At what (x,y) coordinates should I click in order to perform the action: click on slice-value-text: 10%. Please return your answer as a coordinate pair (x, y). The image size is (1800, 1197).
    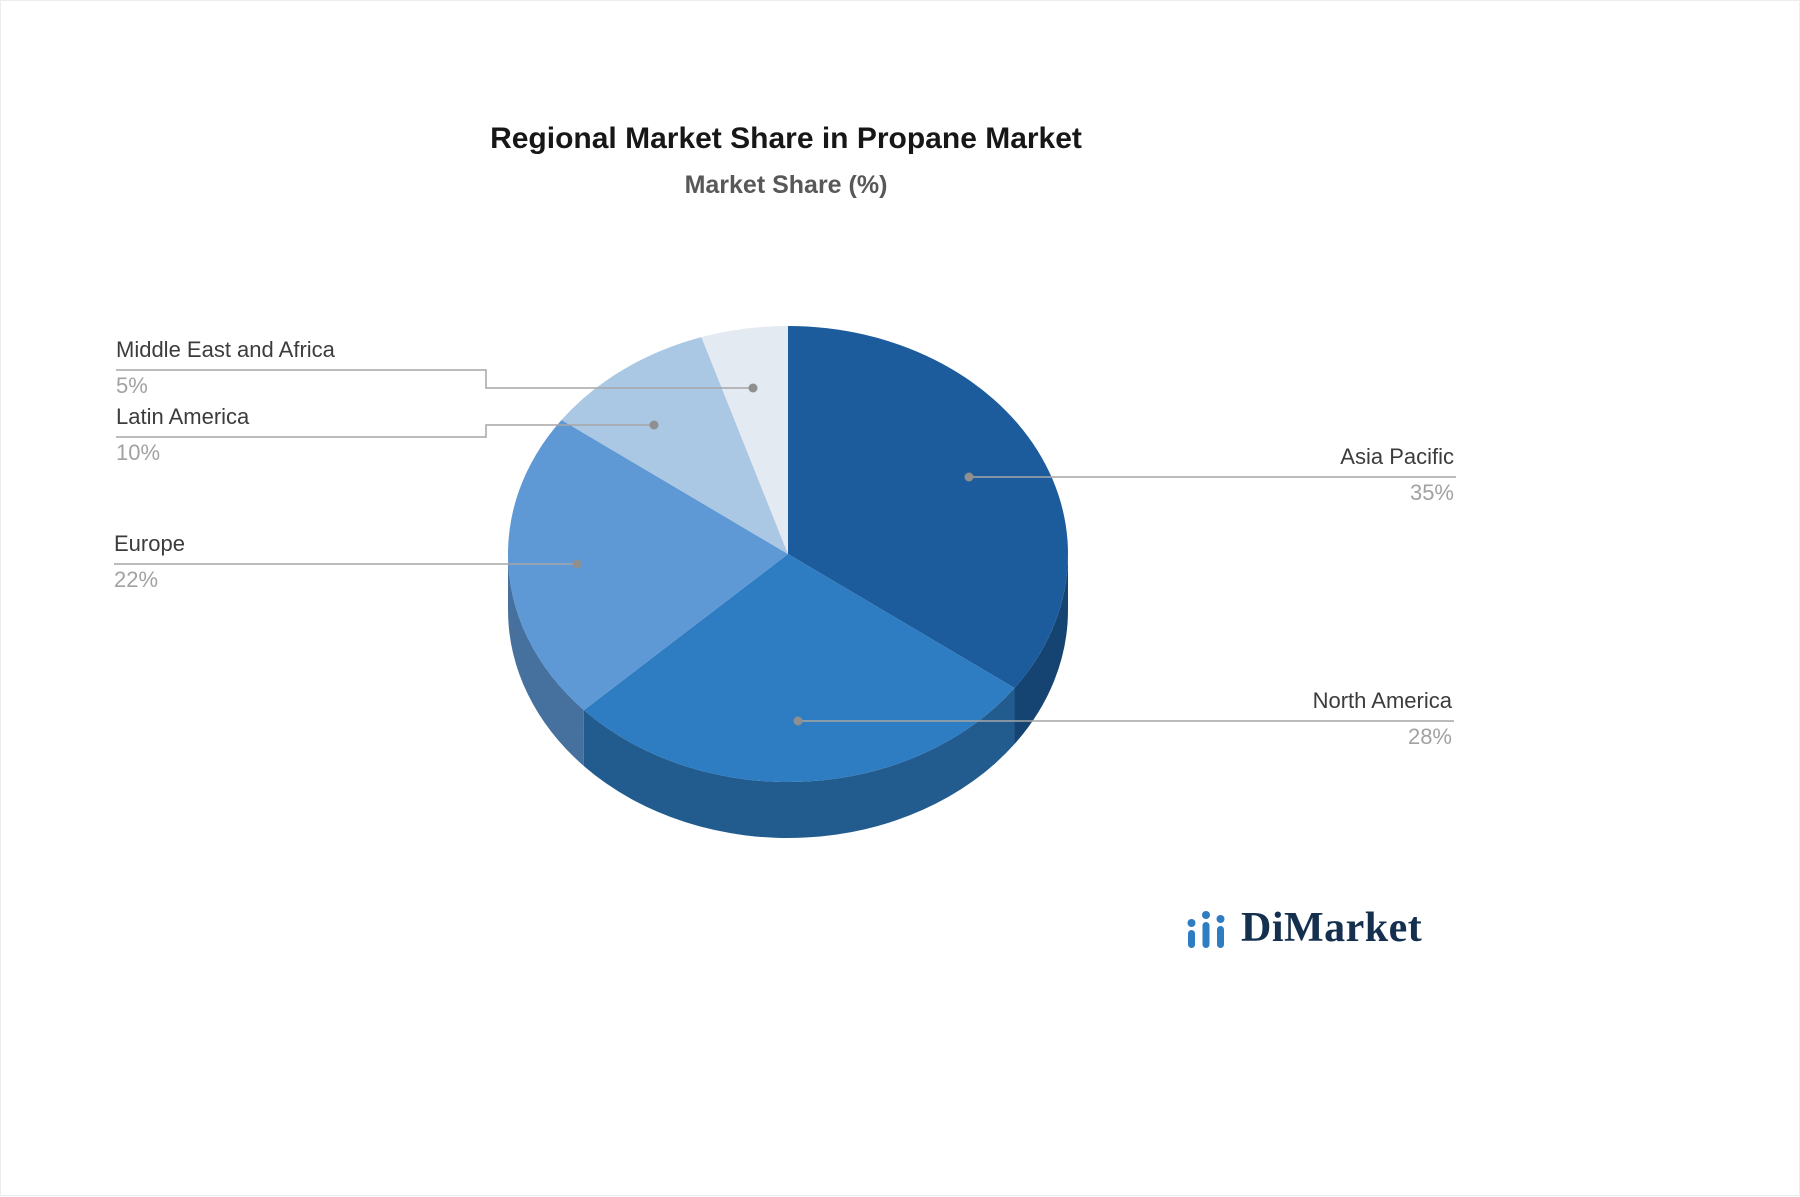
    Looking at the image, I should click on (138, 452).